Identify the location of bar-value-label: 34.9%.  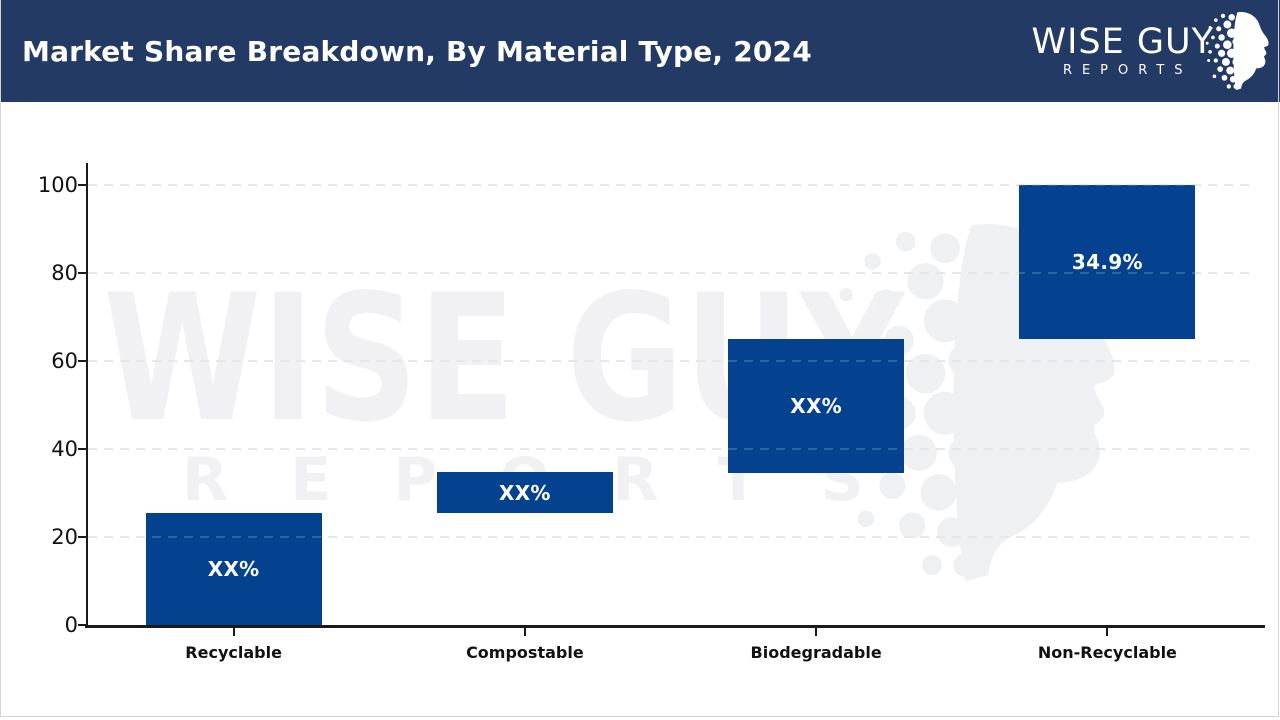
(1107, 261).